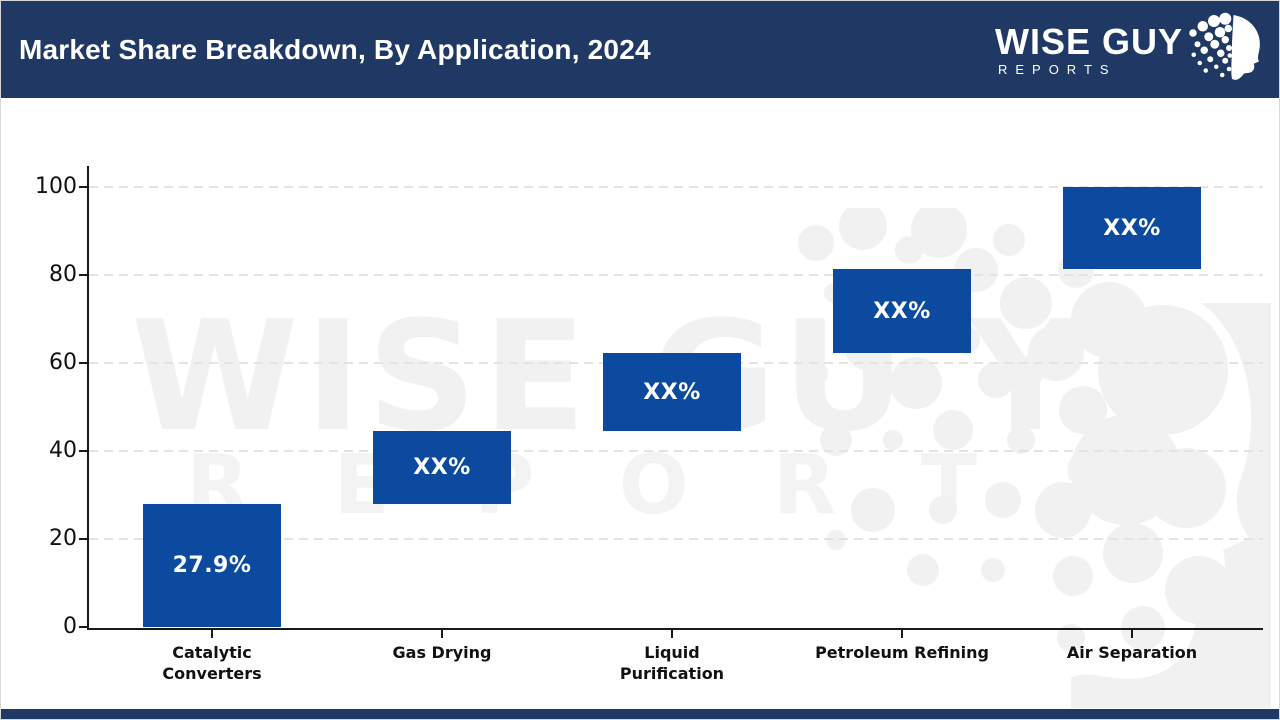  What do you see at coordinates (1088, 41) in the screenshot?
I see `logo-wordmark: WISE GUY` at bounding box center [1088, 41].